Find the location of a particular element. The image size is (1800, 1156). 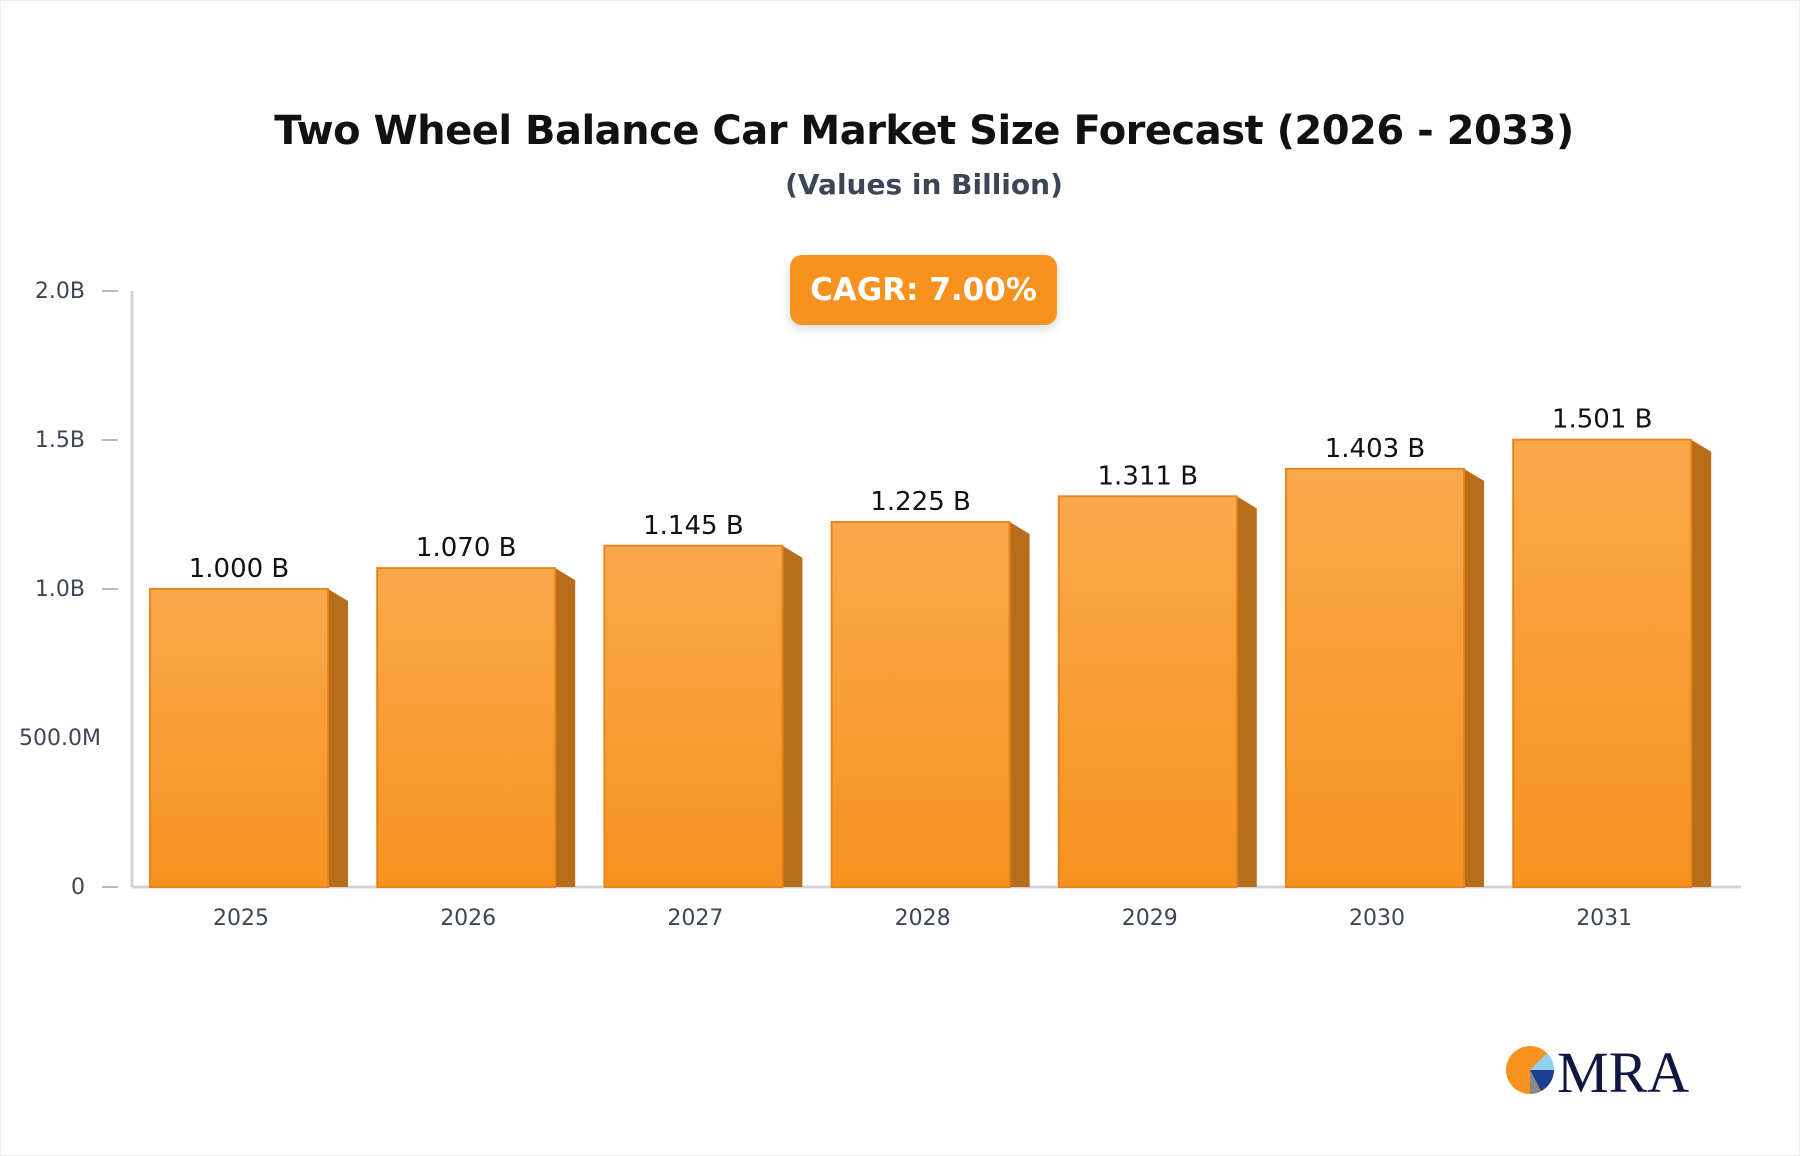

data-label: 1.145 B is located at coordinates (693, 526).